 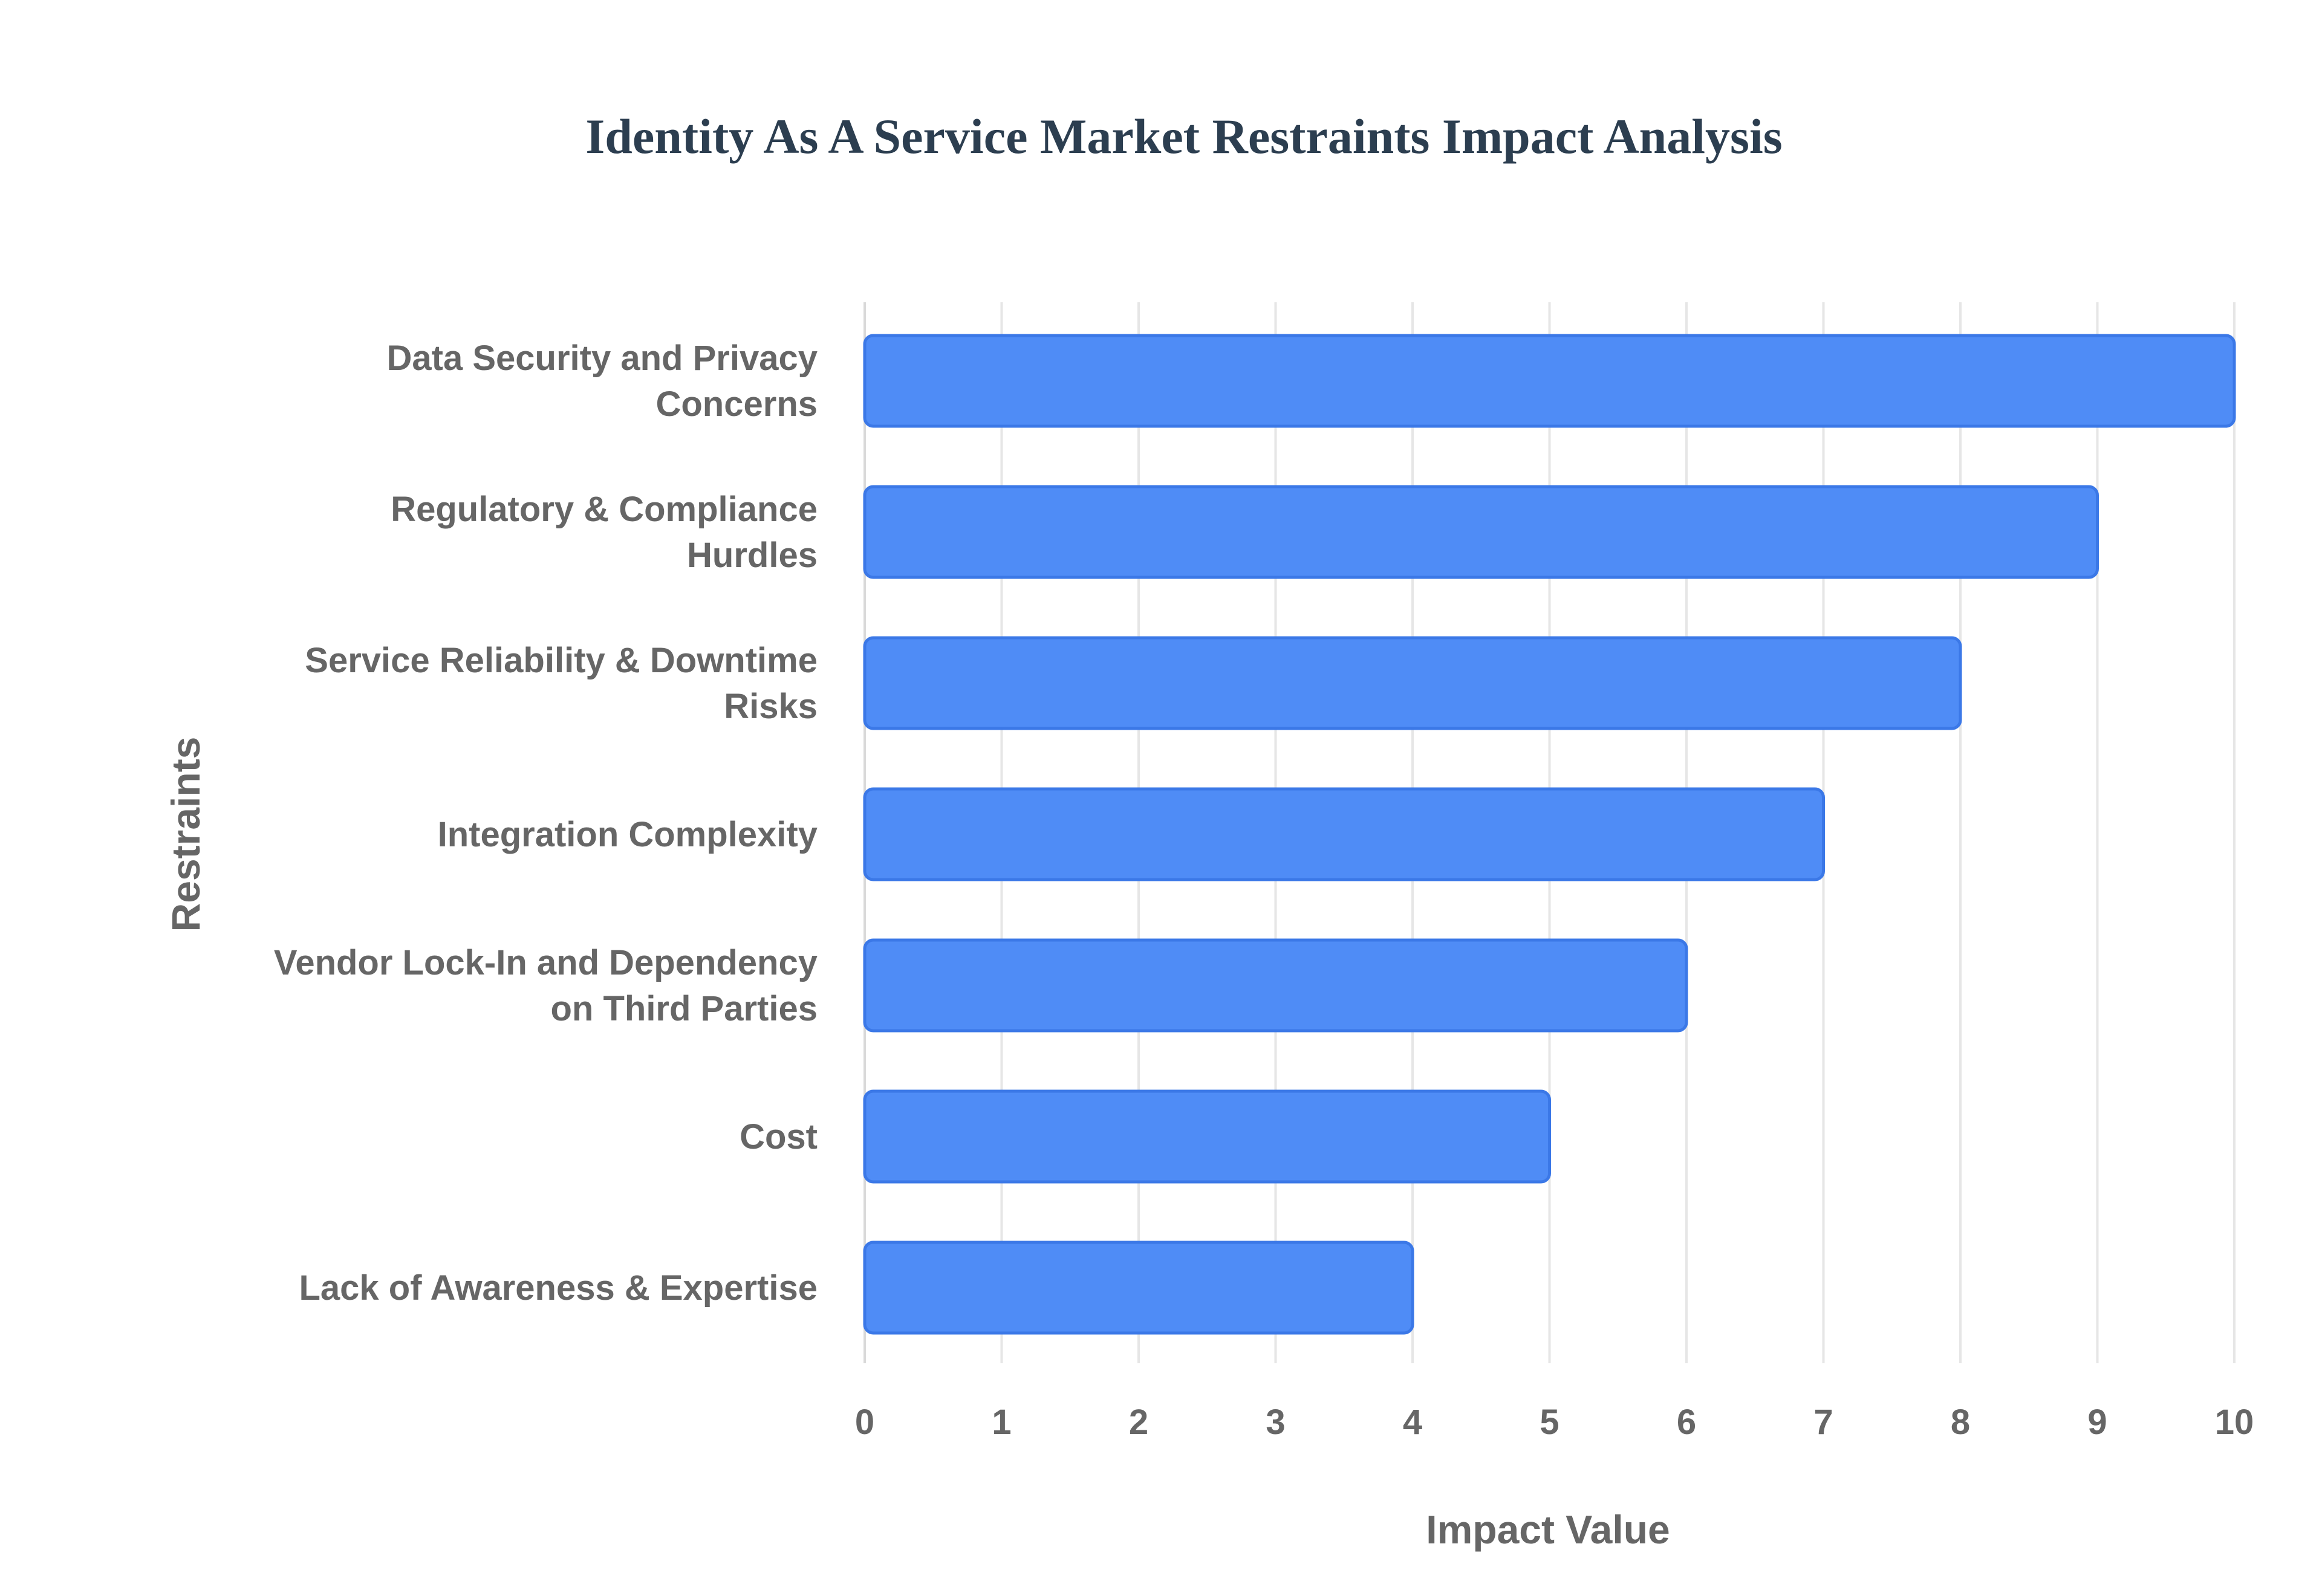 I want to click on x-axis-title: Impact Value, so click(x=1548, y=1529).